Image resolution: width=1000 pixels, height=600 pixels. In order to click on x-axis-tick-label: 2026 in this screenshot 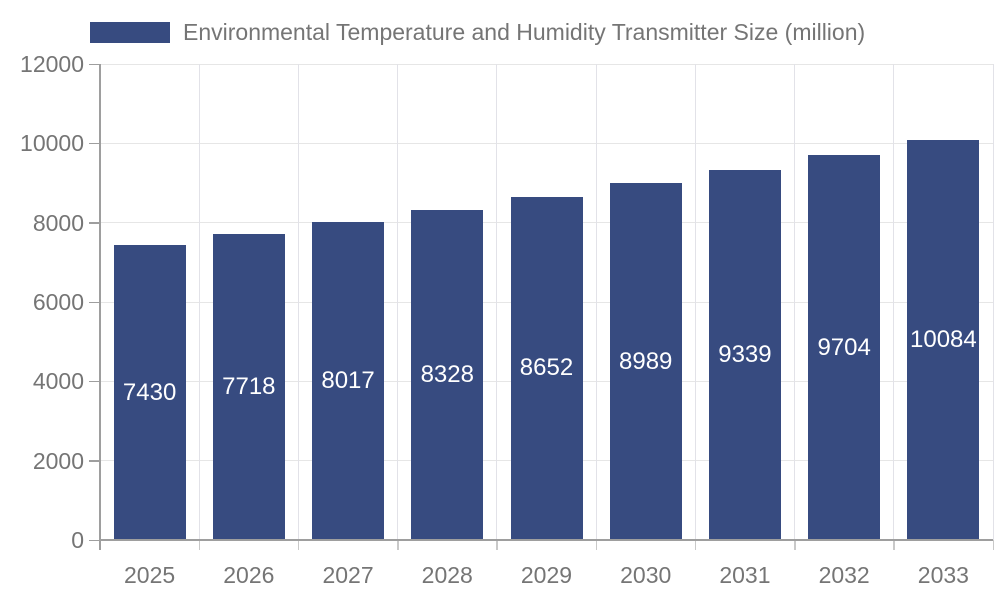, I will do `click(249, 575)`.